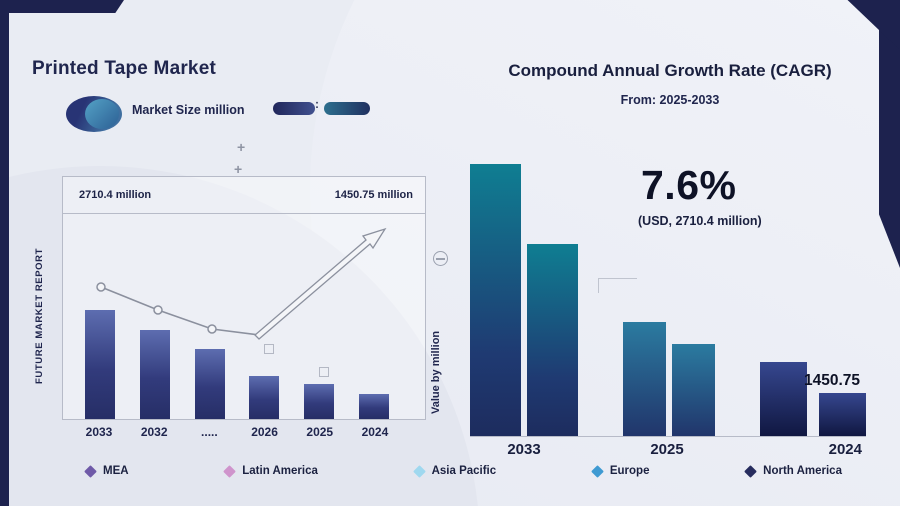 Image resolution: width=900 pixels, height=506 pixels. I want to click on market-size-cylinder-icon, so click(94, 114).